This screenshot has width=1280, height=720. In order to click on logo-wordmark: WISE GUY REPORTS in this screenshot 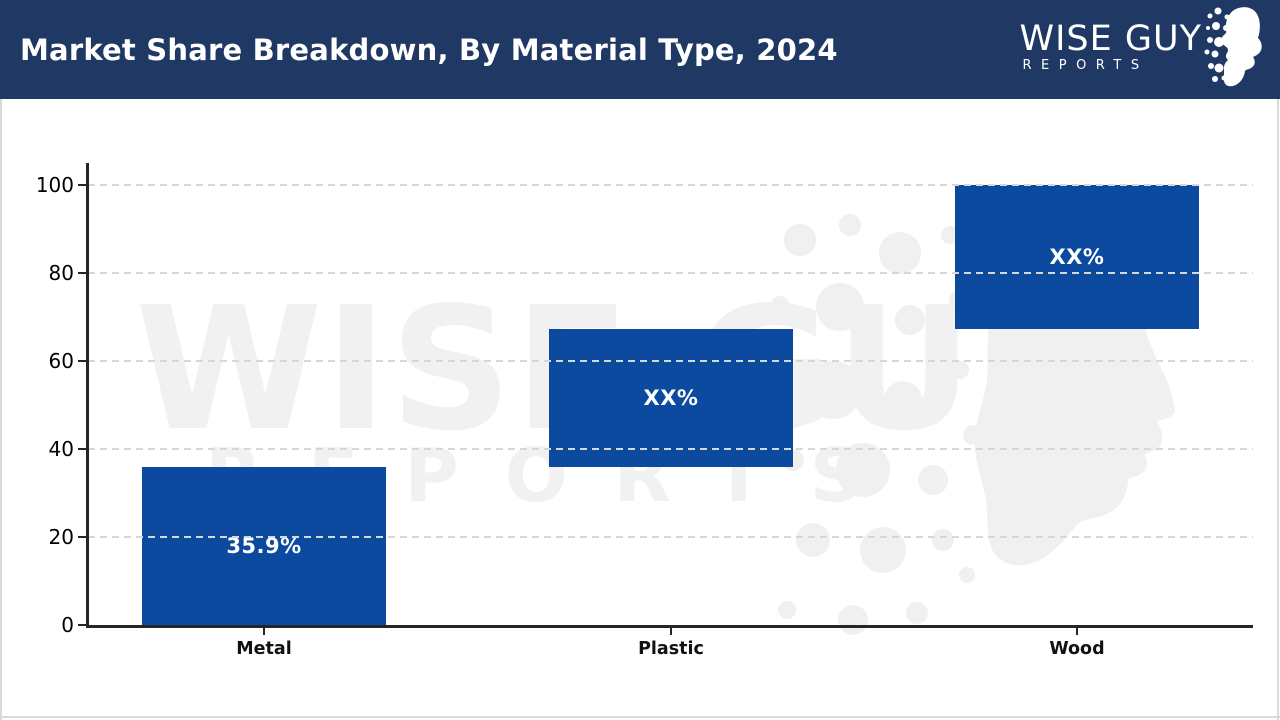, I will do `click(1110, 47)`.